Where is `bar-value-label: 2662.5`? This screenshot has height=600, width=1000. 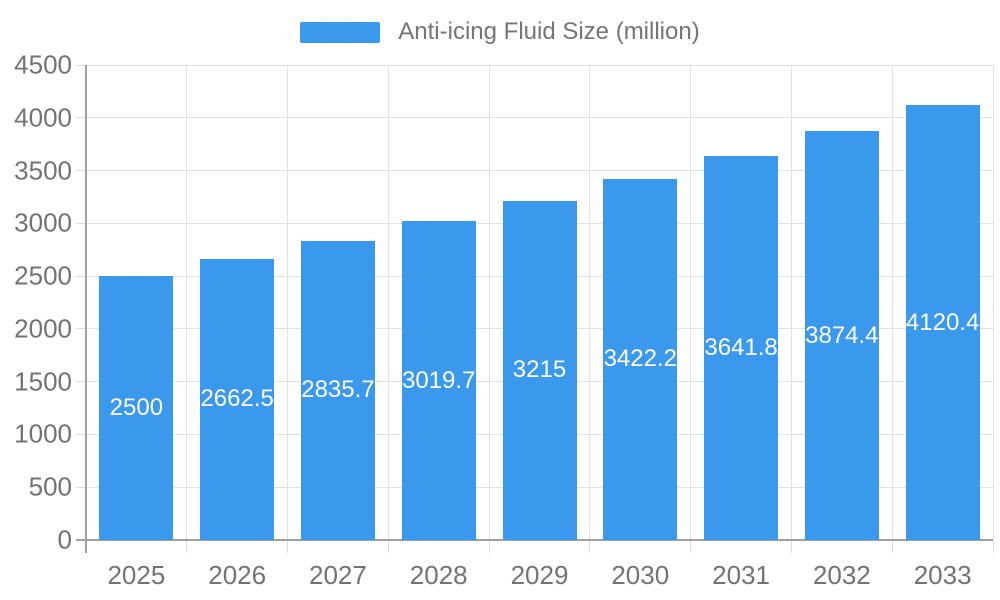
bar-value-label: 2662.5 is located at coordinates (237, 399).